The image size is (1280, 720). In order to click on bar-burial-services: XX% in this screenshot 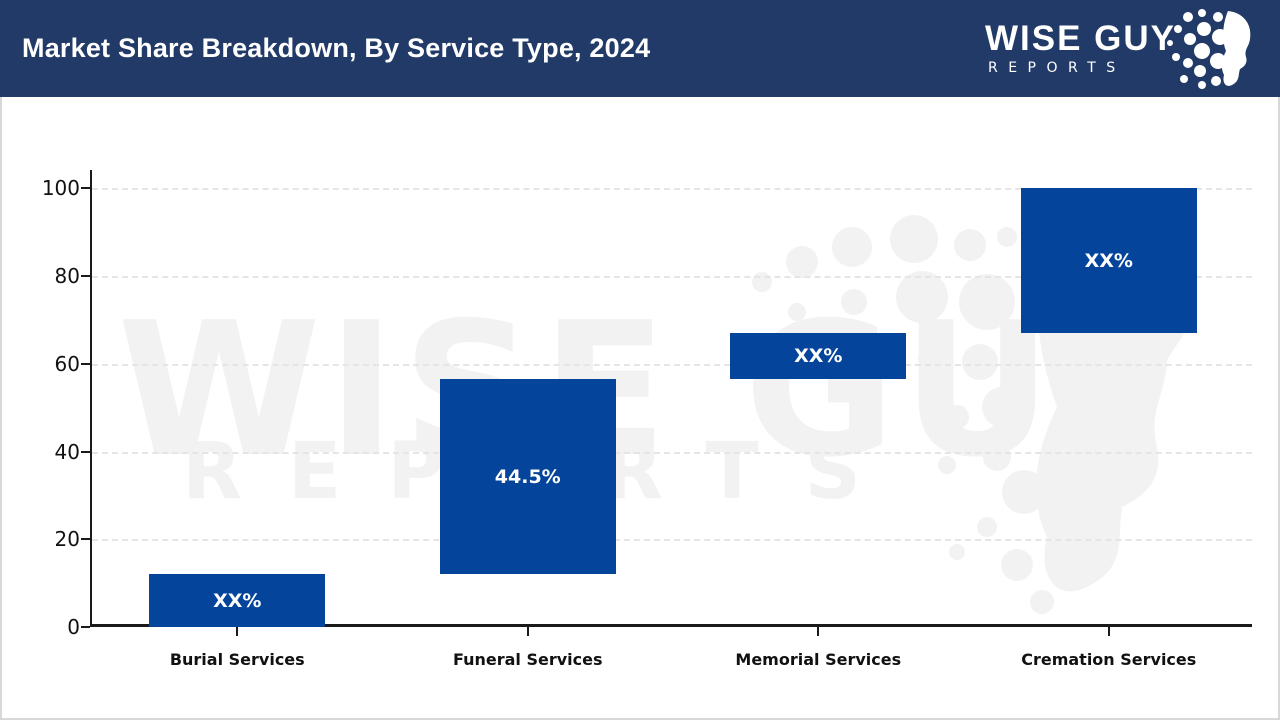, I will do `click(237, 600)`.